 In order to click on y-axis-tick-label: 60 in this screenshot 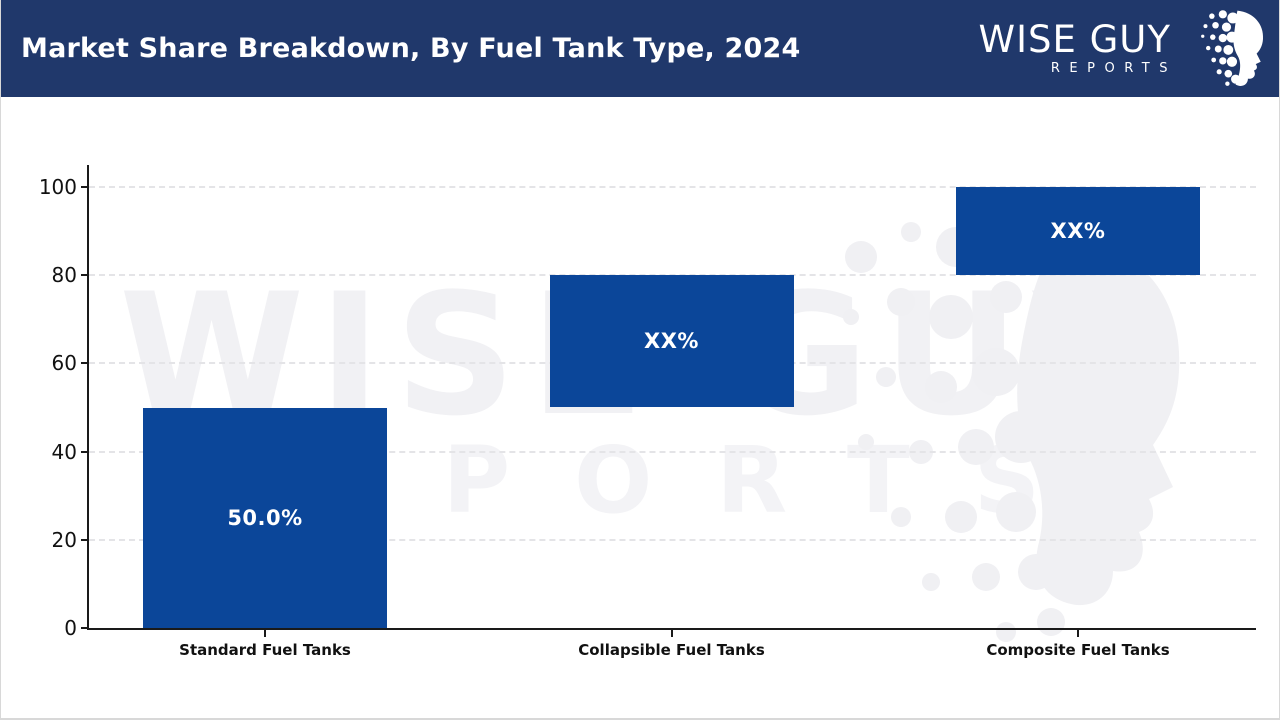, I will do `click(64, 363)`.